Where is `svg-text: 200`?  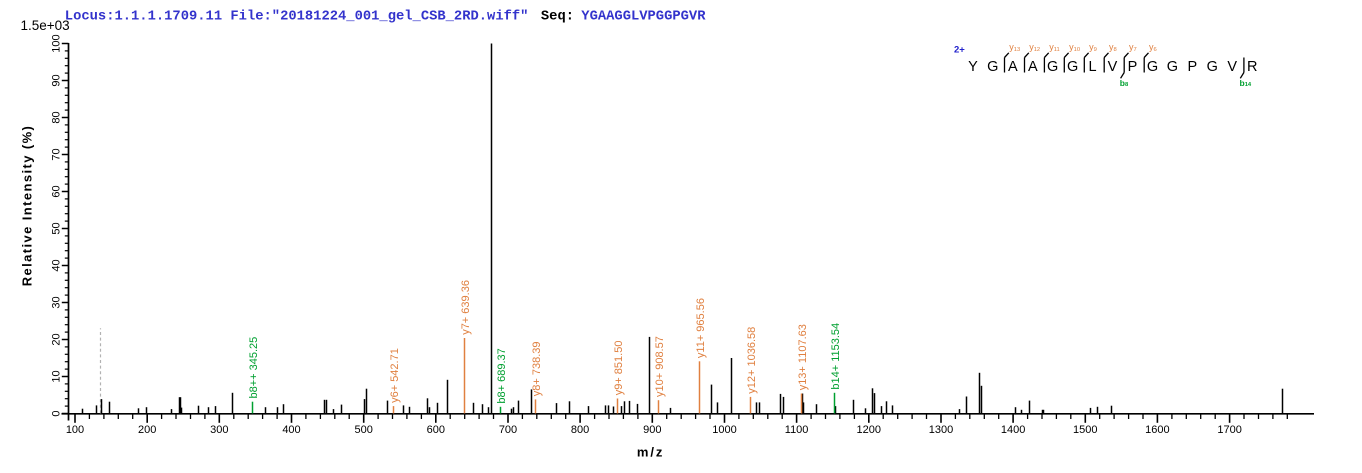 svg-text: 200 is located at coordinates (147, 430).